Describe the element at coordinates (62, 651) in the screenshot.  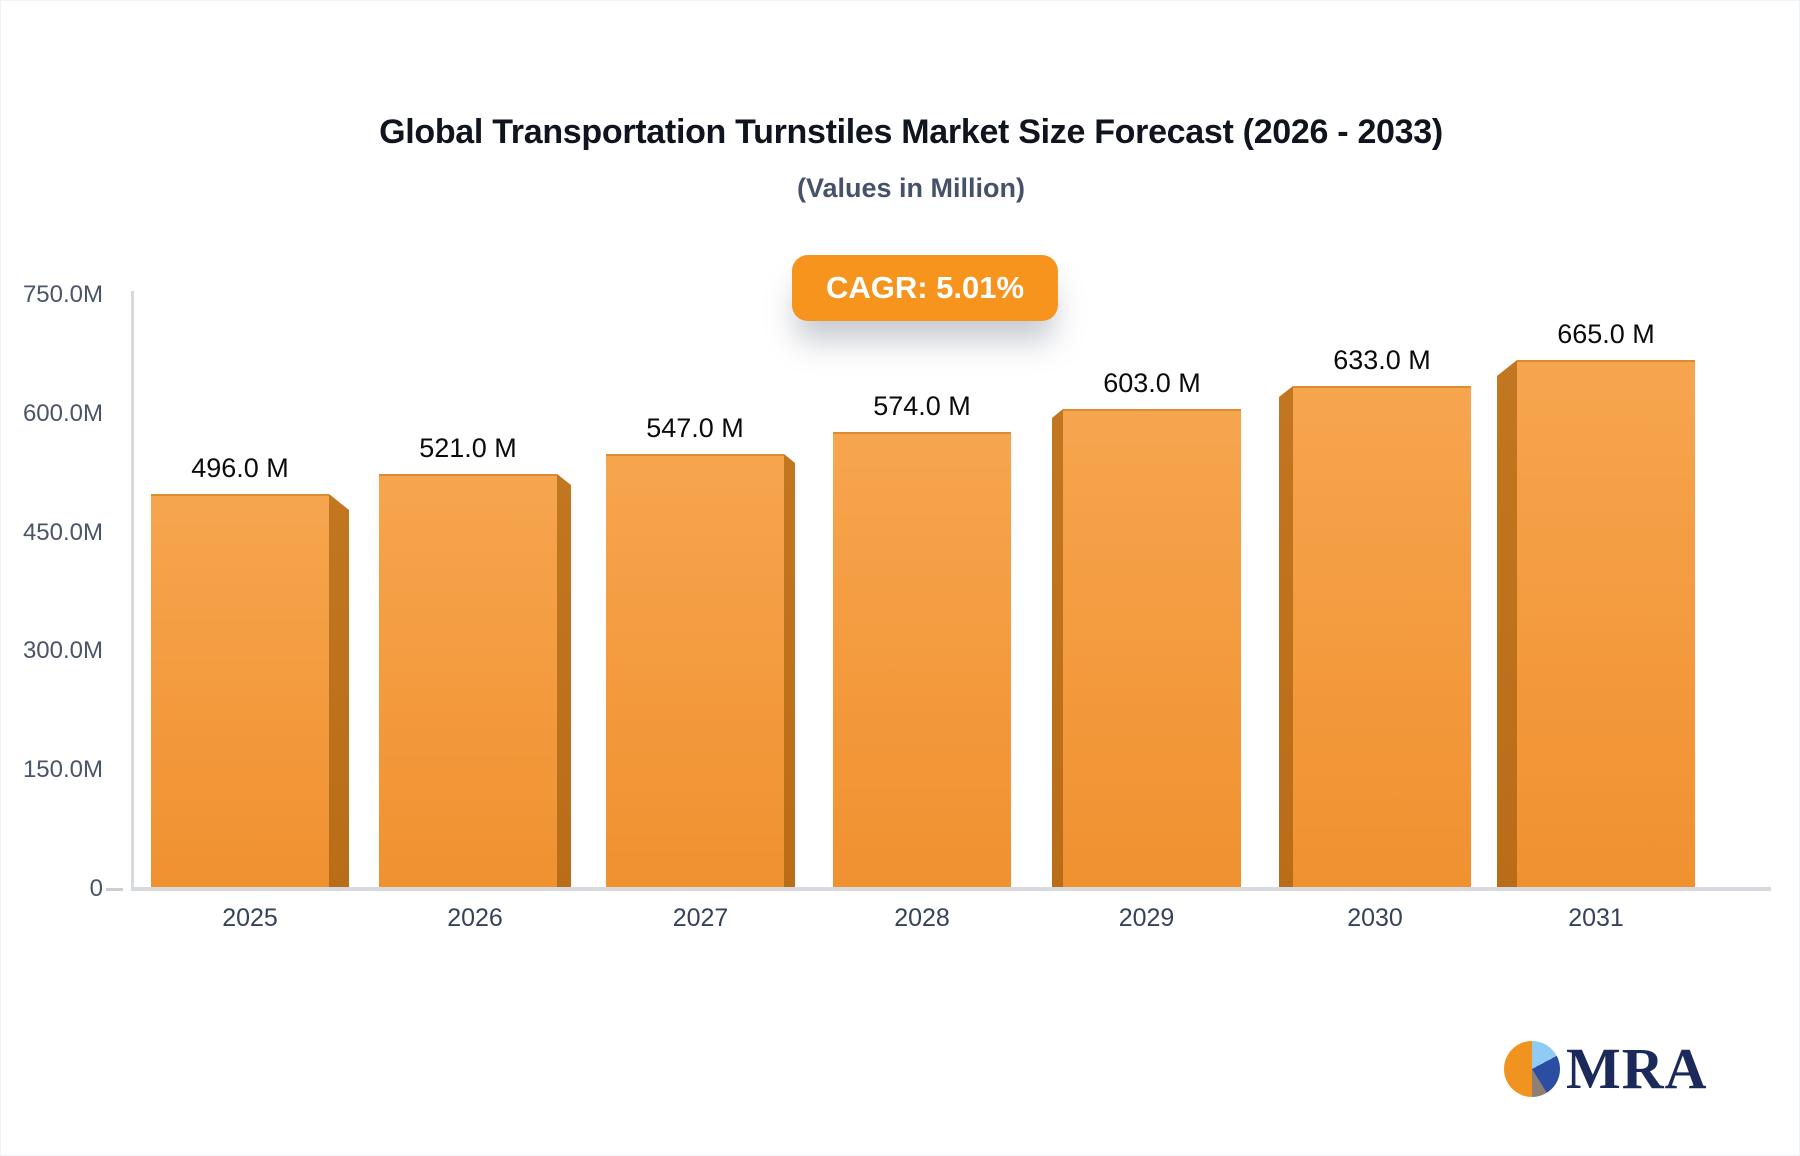
I see `y-axis-tick-label: 300.0M` at that location.